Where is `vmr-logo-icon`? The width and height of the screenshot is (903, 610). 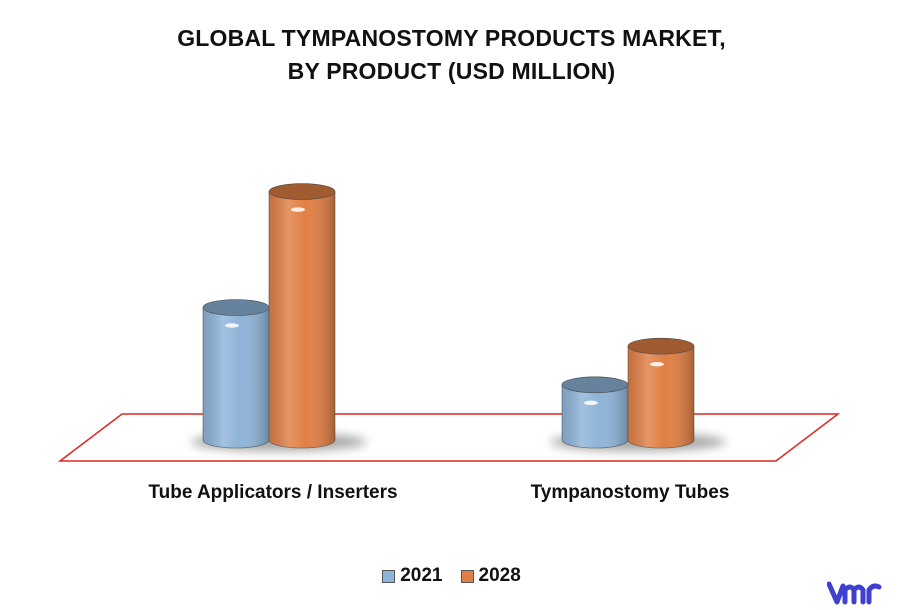 vmr-logo-icon is located at coordinates (854, 593).